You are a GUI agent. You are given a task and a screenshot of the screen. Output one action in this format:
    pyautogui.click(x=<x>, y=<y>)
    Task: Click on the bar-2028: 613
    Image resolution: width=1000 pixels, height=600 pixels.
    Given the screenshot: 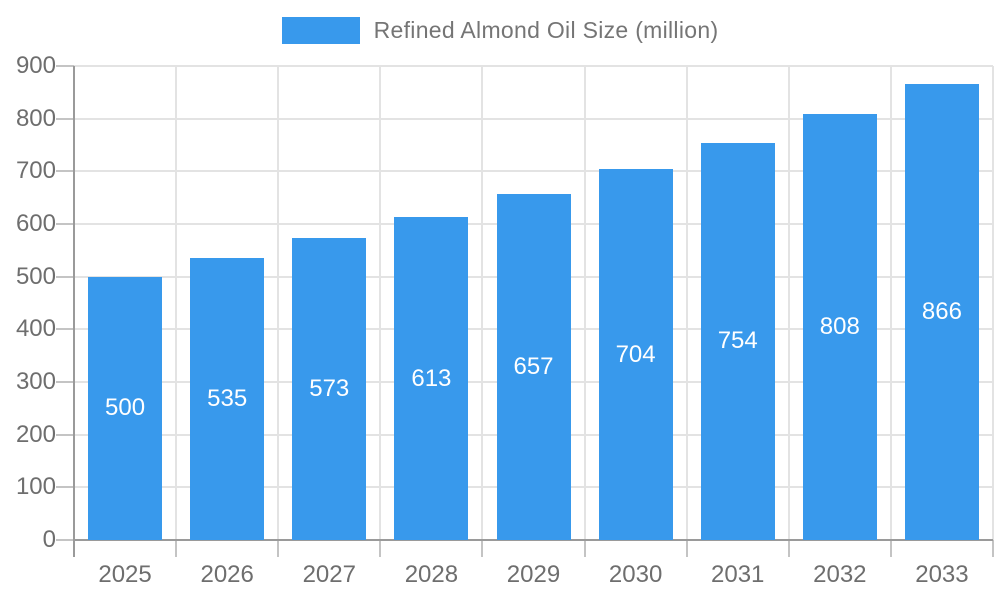 What is the action you would take?
    pyautogui.click(x=431, y=378)
    